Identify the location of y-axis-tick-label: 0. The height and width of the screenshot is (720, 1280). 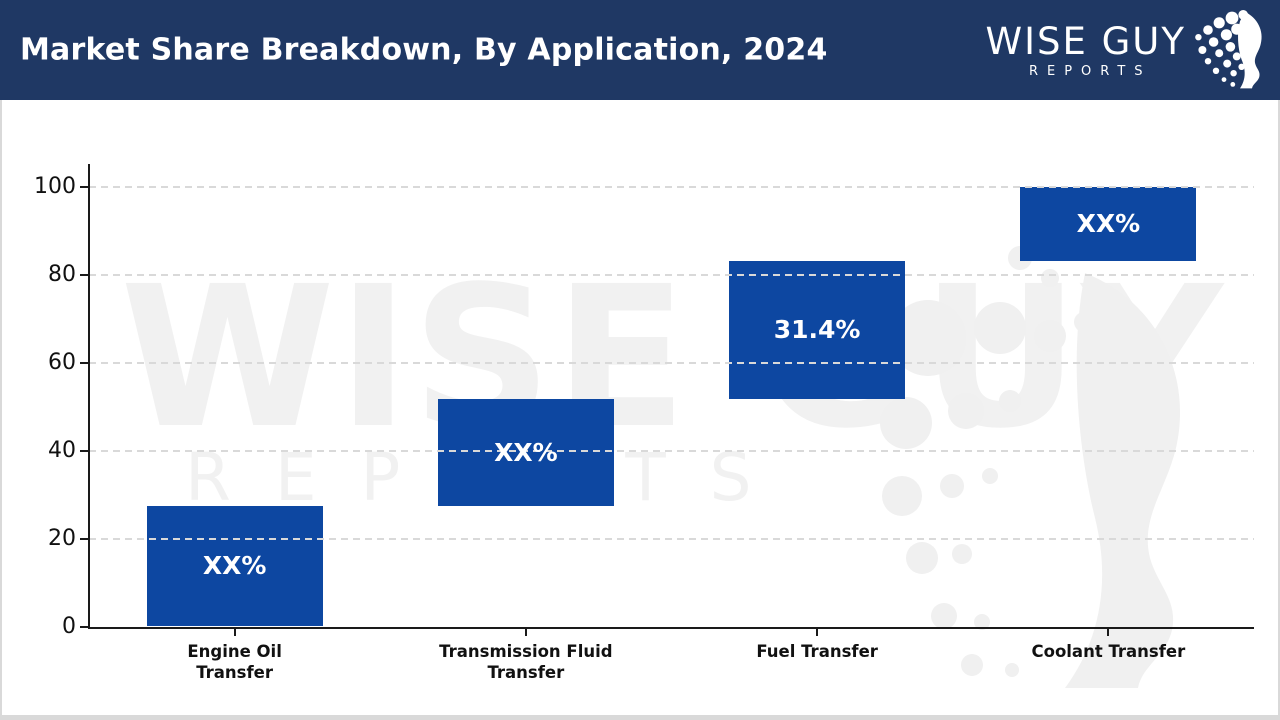
(69, 626).